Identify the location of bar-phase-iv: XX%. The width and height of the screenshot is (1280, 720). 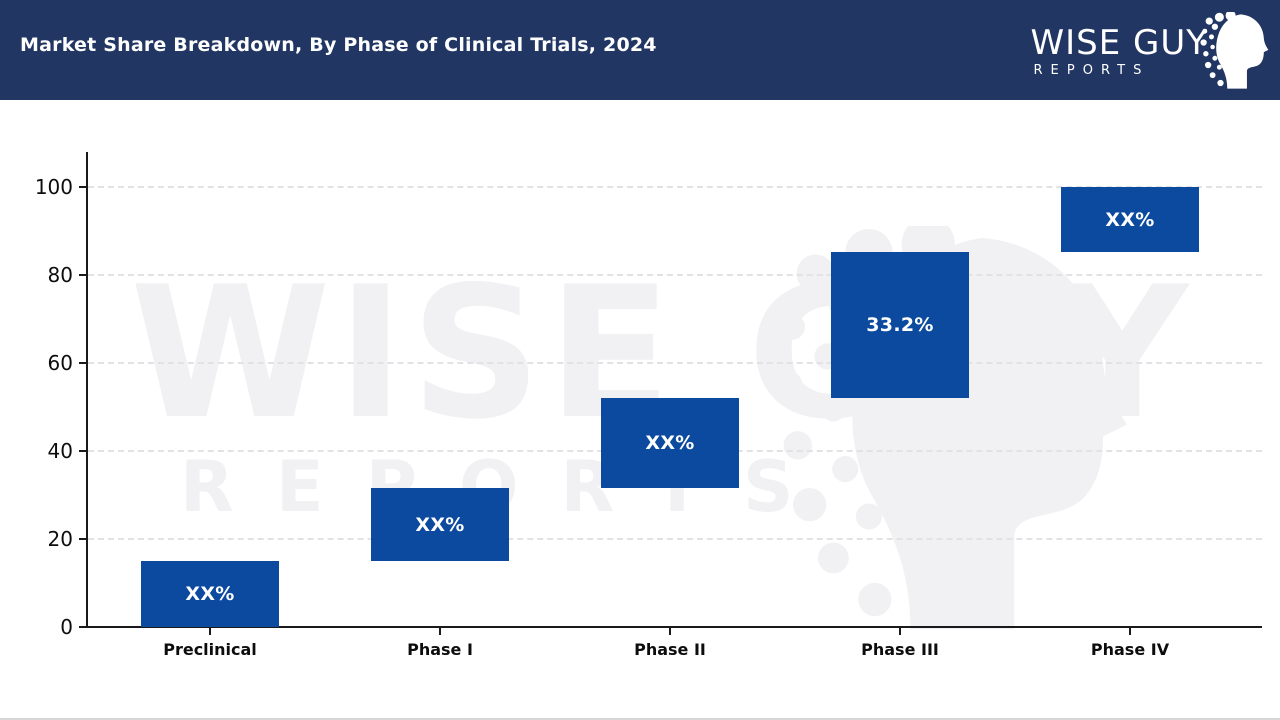
(1130, 220).